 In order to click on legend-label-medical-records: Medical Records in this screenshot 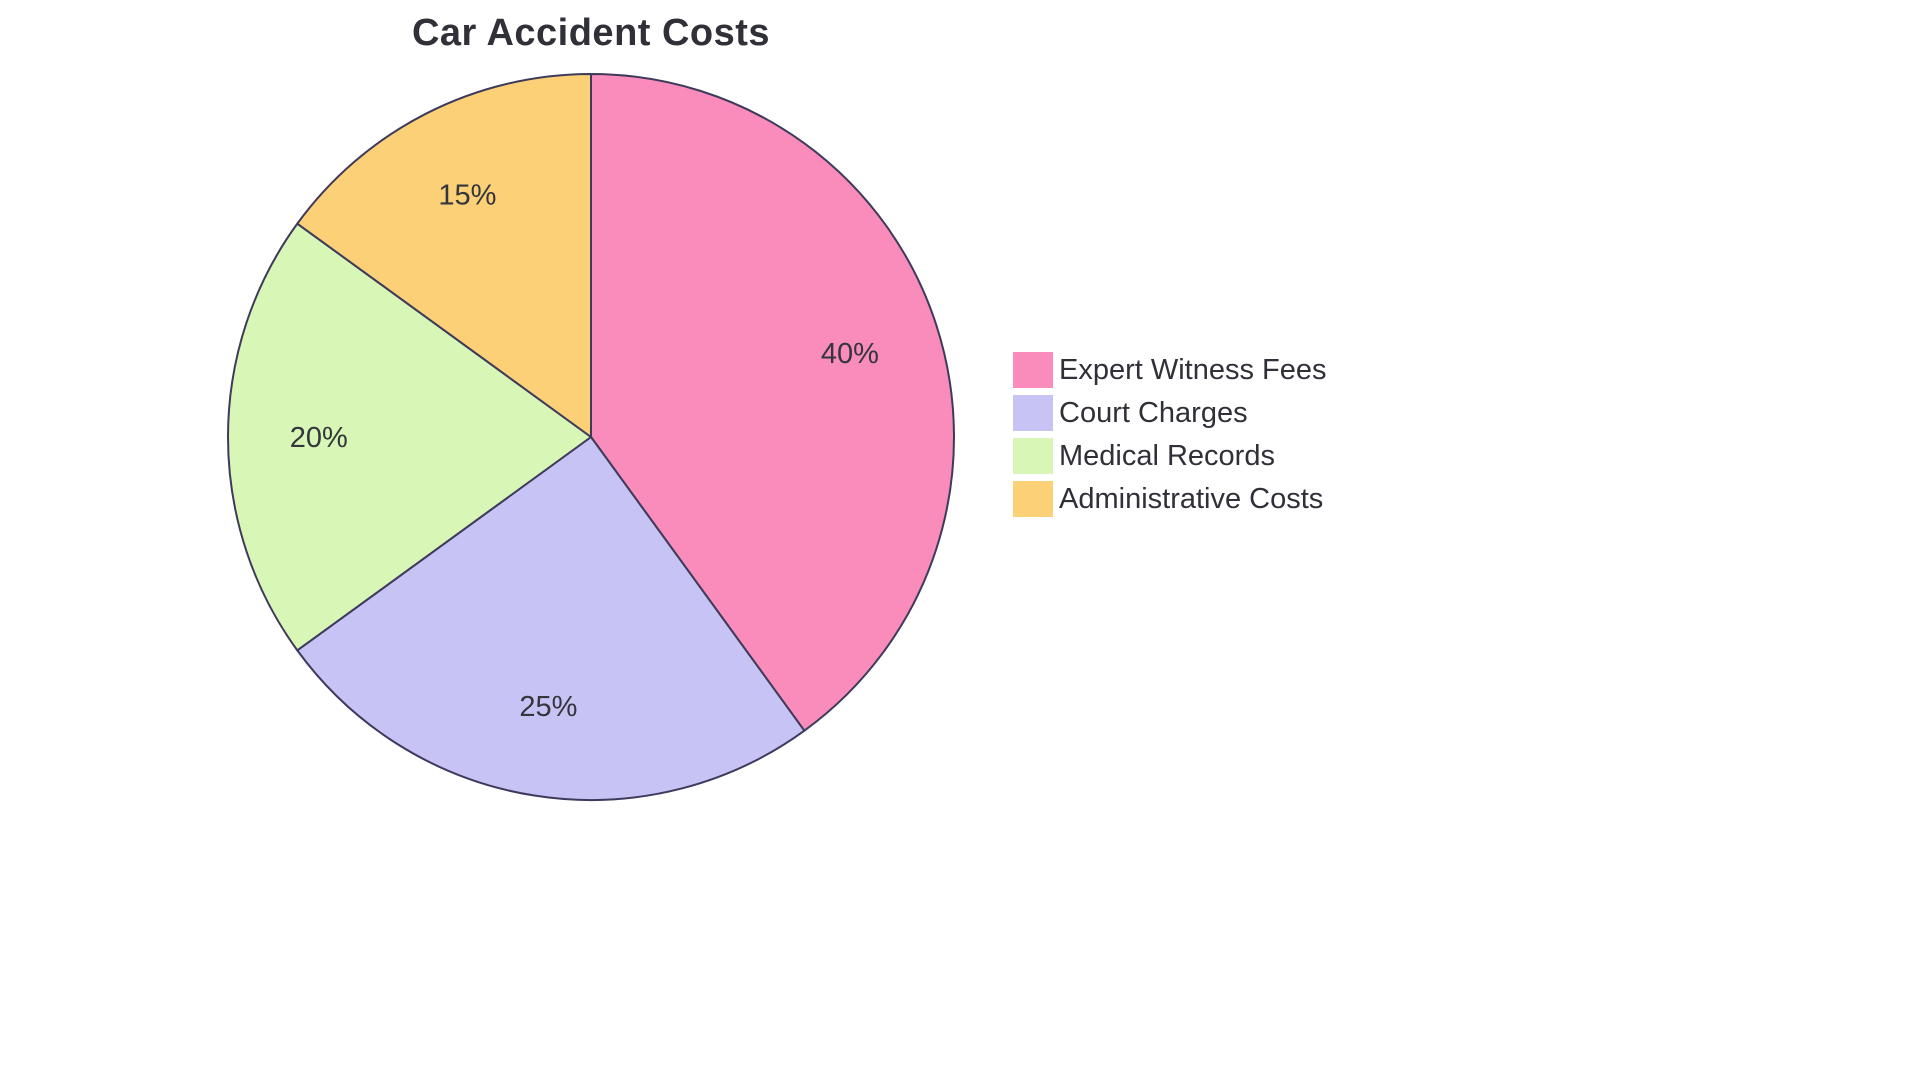, I will do `click(1167, 455)`.